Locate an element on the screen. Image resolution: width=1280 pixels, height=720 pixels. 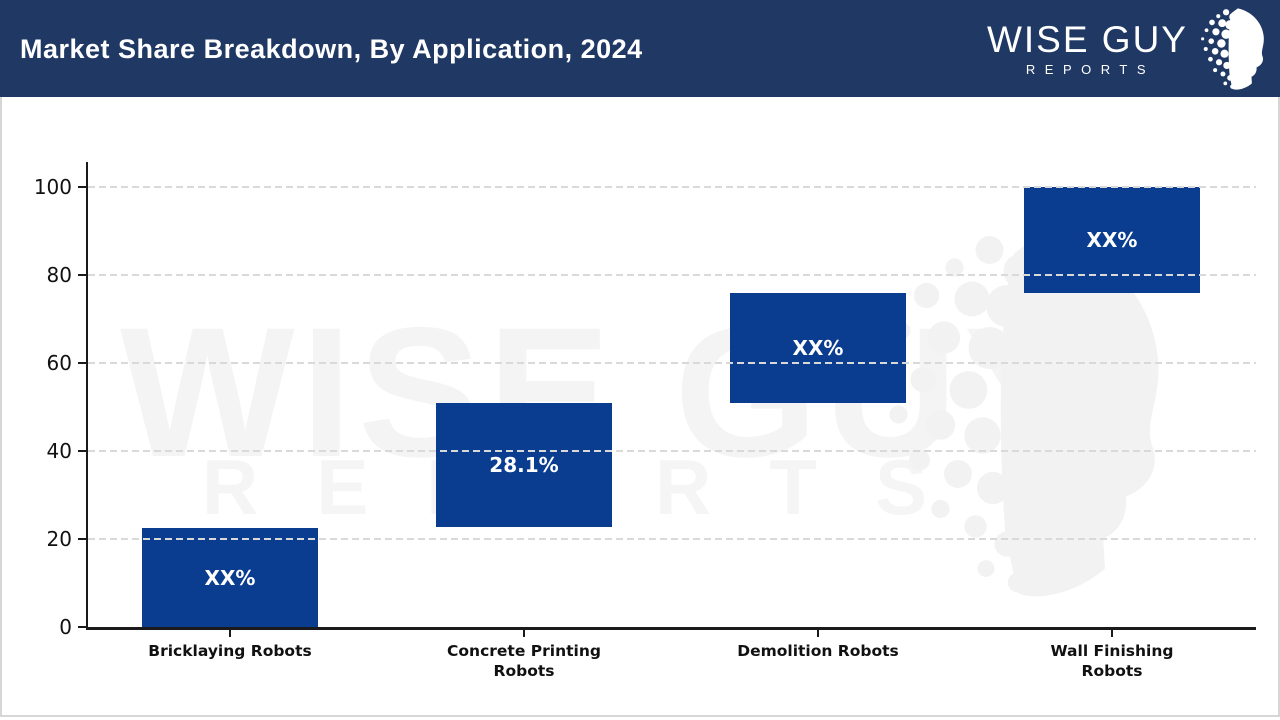
x-axis is located at coordinates (671, 628).